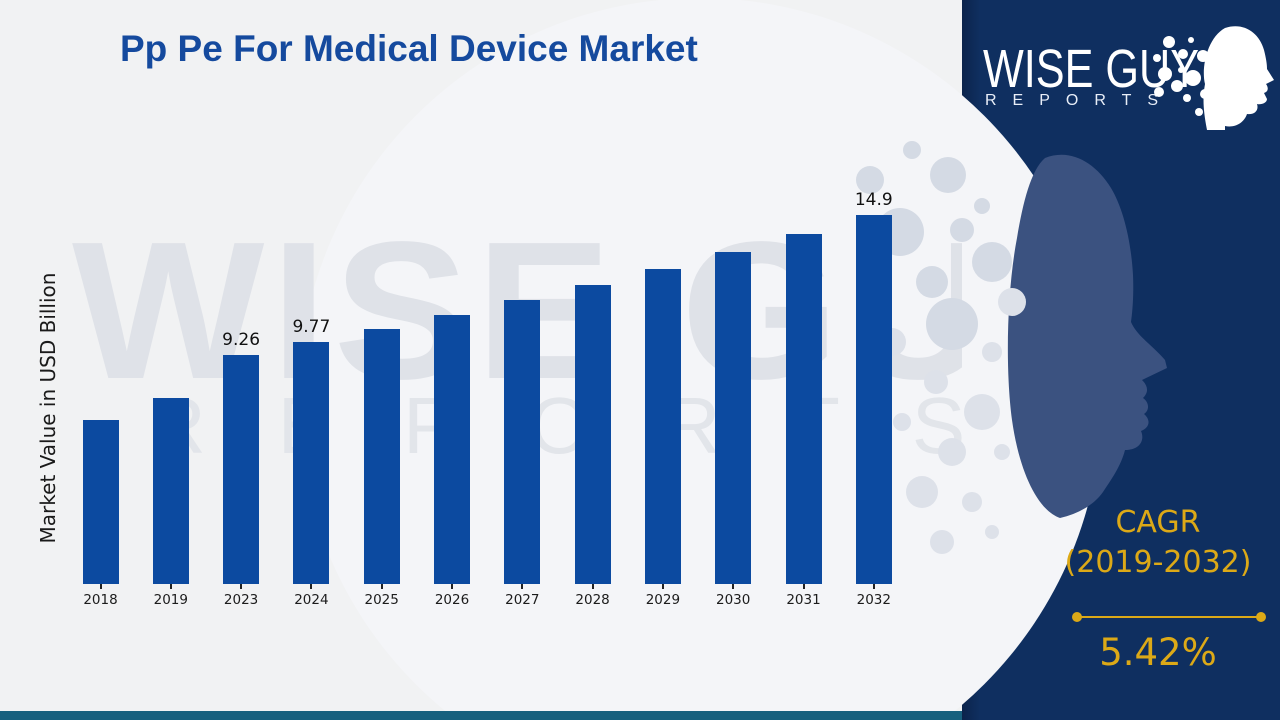 Image resolution: width=1280 pixels, height=720 pixels. Describe the element at coordinates (409, 48) in the screenshot. I see `page-title: Pp Pe For Medical Device Market` at that location.